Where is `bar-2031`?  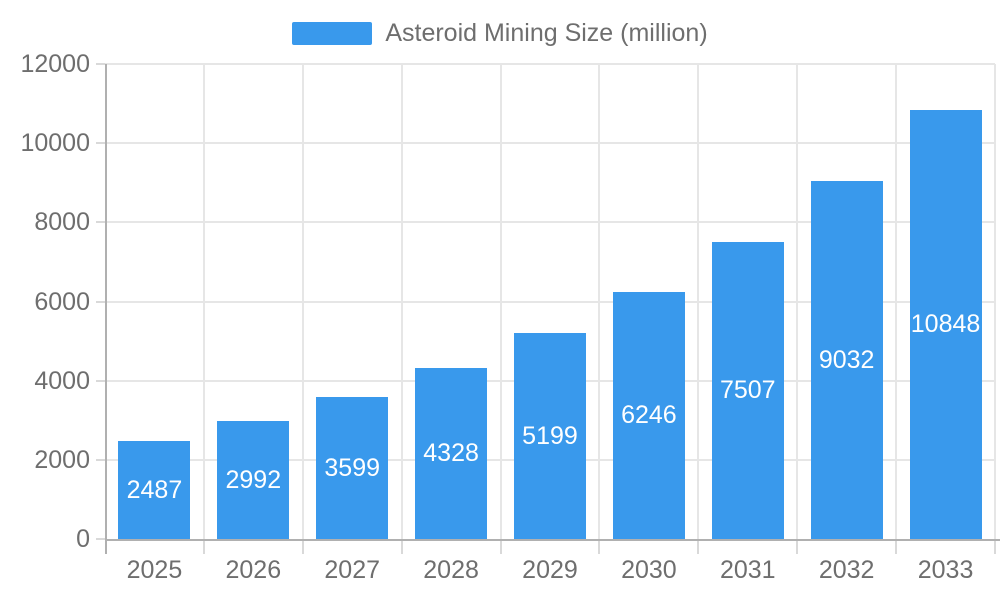 bar-2031 is located at coordinates (747, 390).